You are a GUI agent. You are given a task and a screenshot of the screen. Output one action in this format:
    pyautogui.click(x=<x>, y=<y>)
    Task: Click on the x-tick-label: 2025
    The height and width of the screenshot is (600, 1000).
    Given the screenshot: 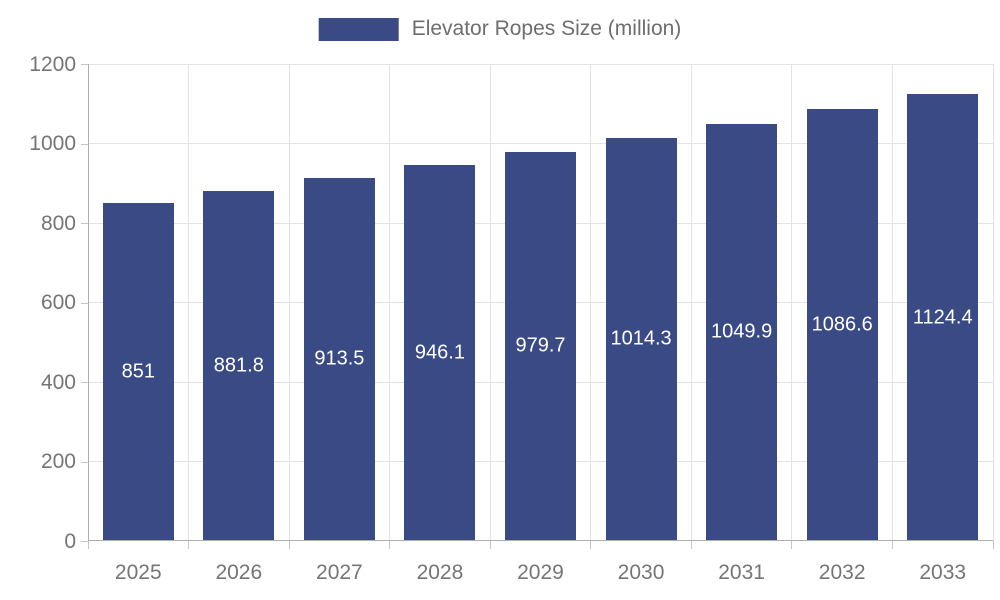 What is the action you would take?
    pyautogui.click(x=138, y=572)
    